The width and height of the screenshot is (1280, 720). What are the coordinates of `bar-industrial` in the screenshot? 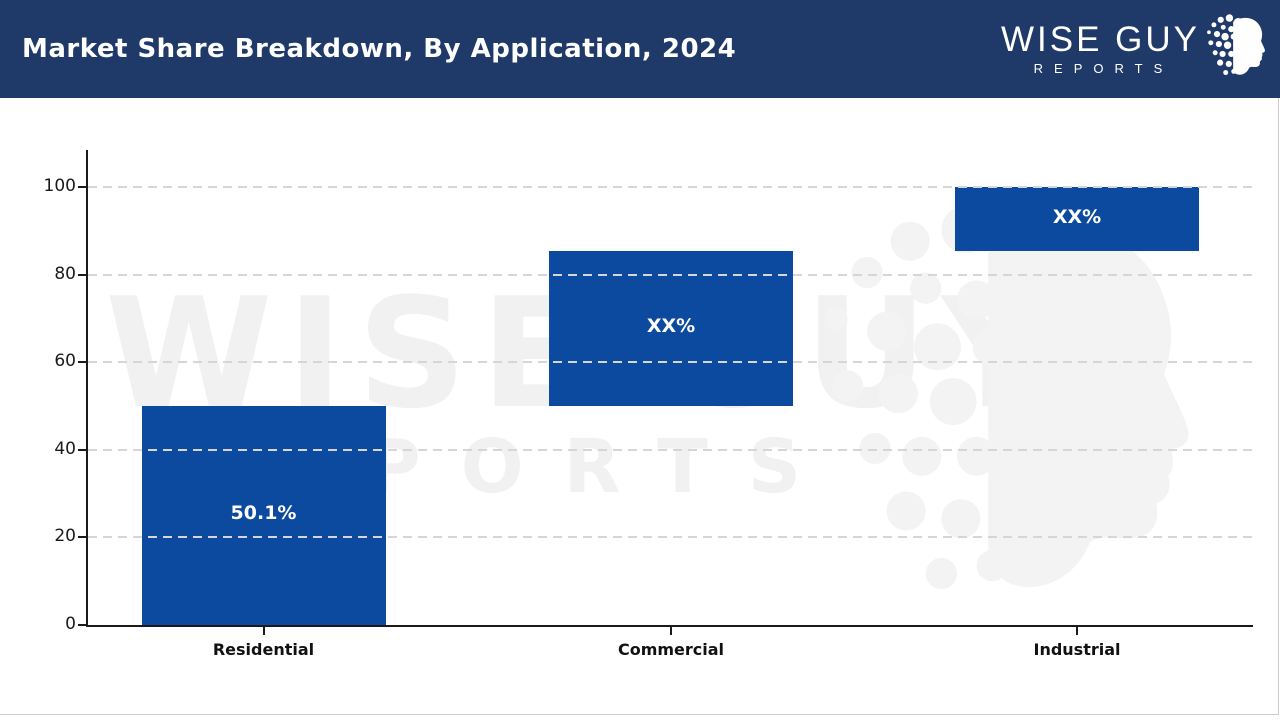 It's located at (1077, 219).